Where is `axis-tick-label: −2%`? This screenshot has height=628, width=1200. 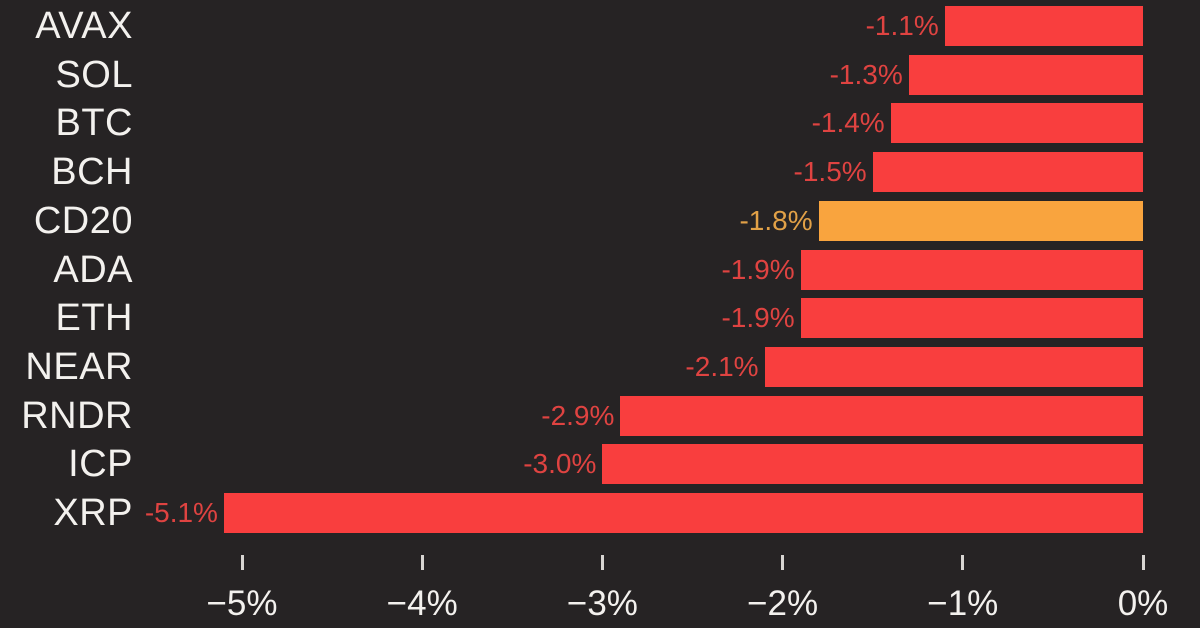 axis-tick-label: −2% is located at coordinates (783, 603).